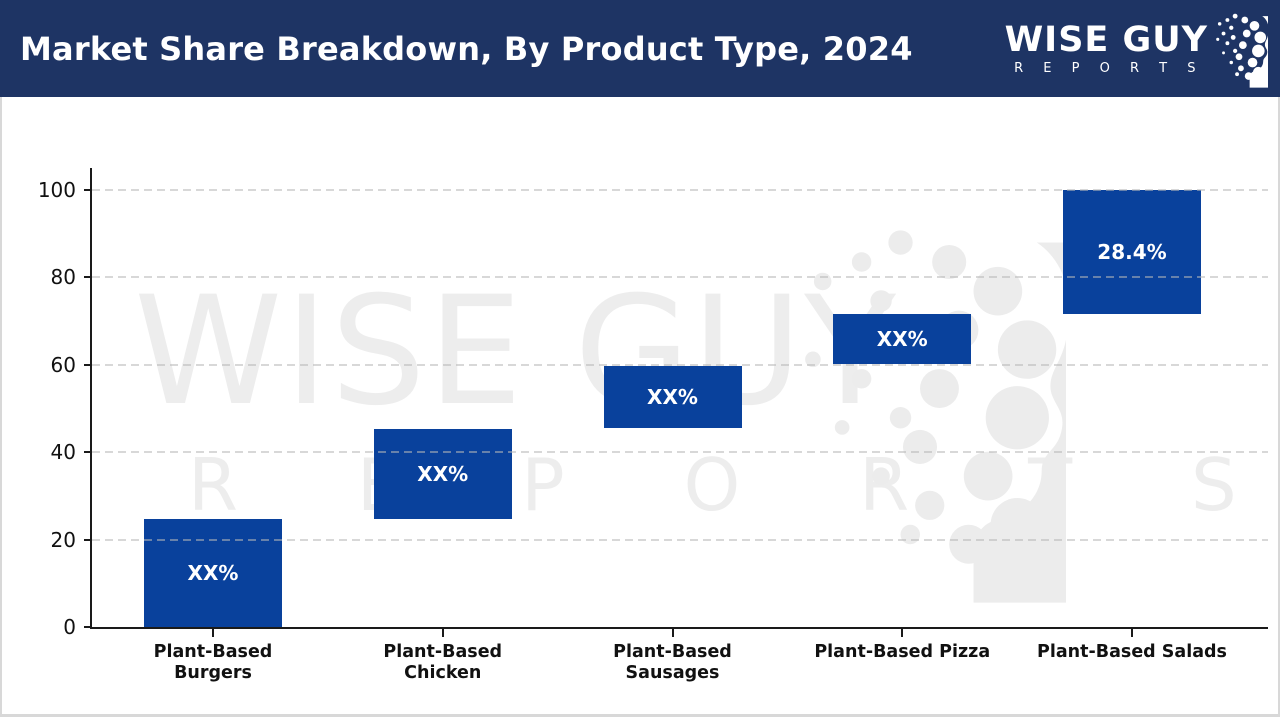  Describe the element at coordinates (935, 416) in the screenshot. I see `watermark-head-icon` at that location.